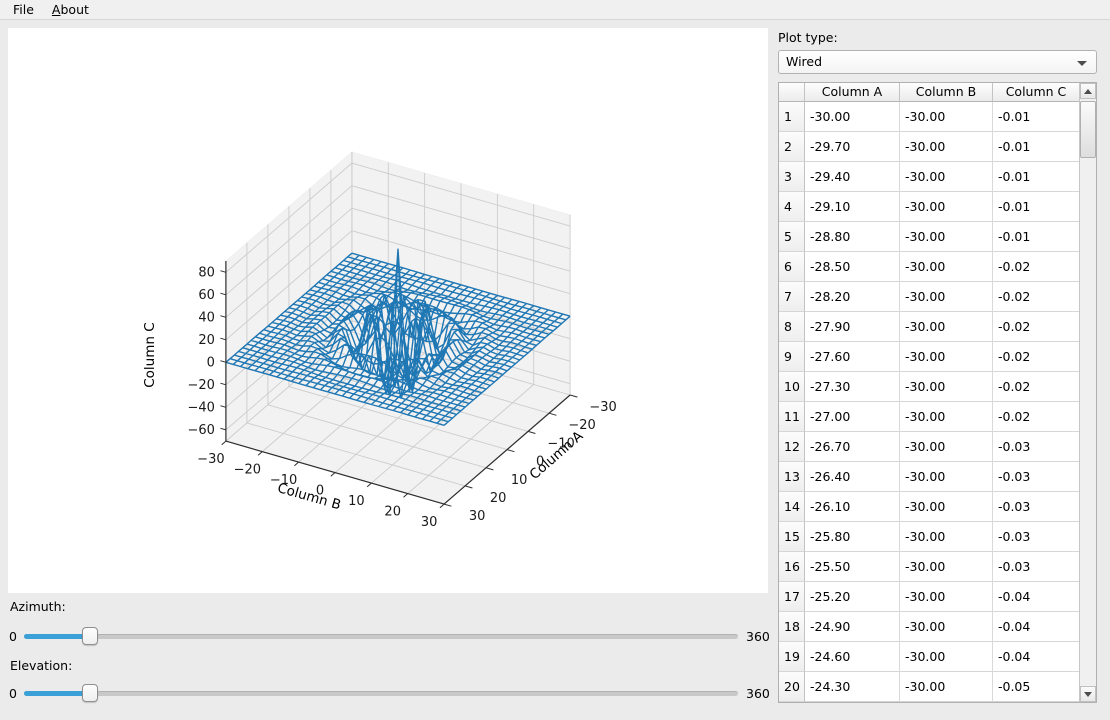  What do you see at coordinates (852, 567) in the screenshot?
I see `cell-column-a: -25.50` at bounding box center [852, 567].